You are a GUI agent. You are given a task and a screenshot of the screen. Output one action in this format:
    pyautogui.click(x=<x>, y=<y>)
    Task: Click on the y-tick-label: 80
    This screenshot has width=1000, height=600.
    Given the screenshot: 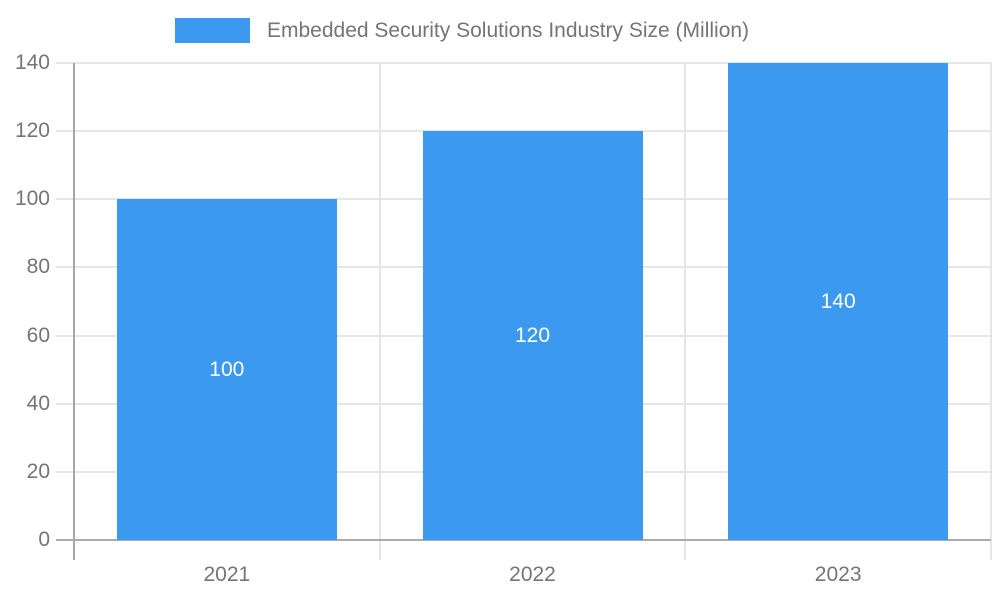 What is the action you would take?
    pyautogui.click(x=38, y=267)
    